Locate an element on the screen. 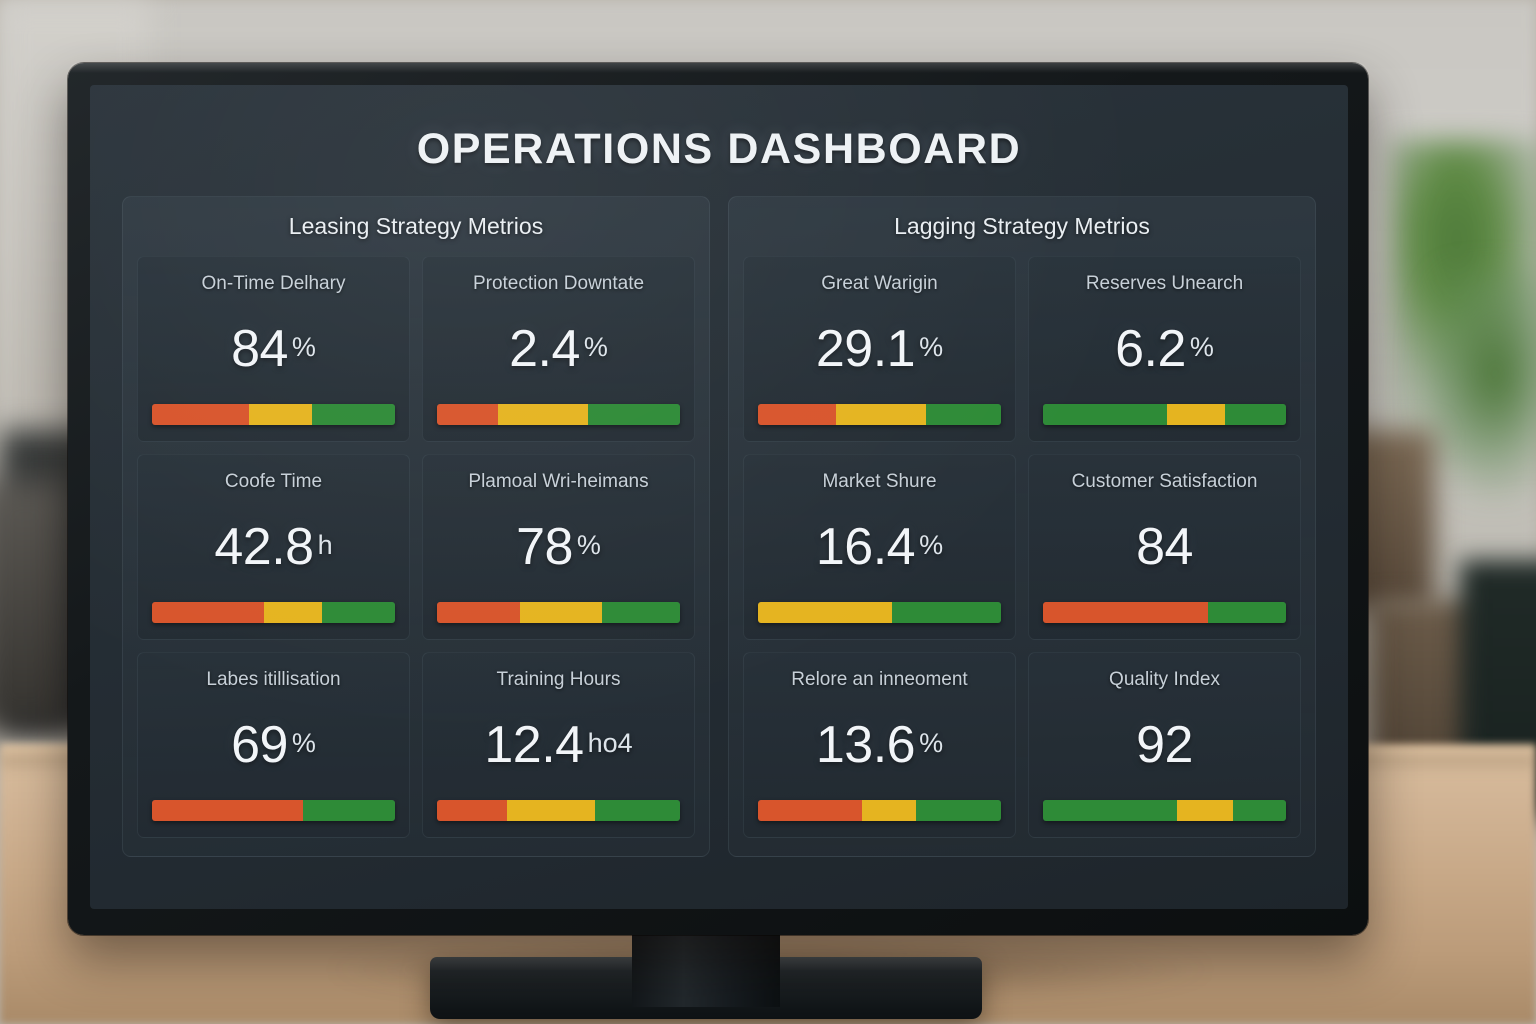  metric-label: Quality Index is located at coordinates (1164, 679).